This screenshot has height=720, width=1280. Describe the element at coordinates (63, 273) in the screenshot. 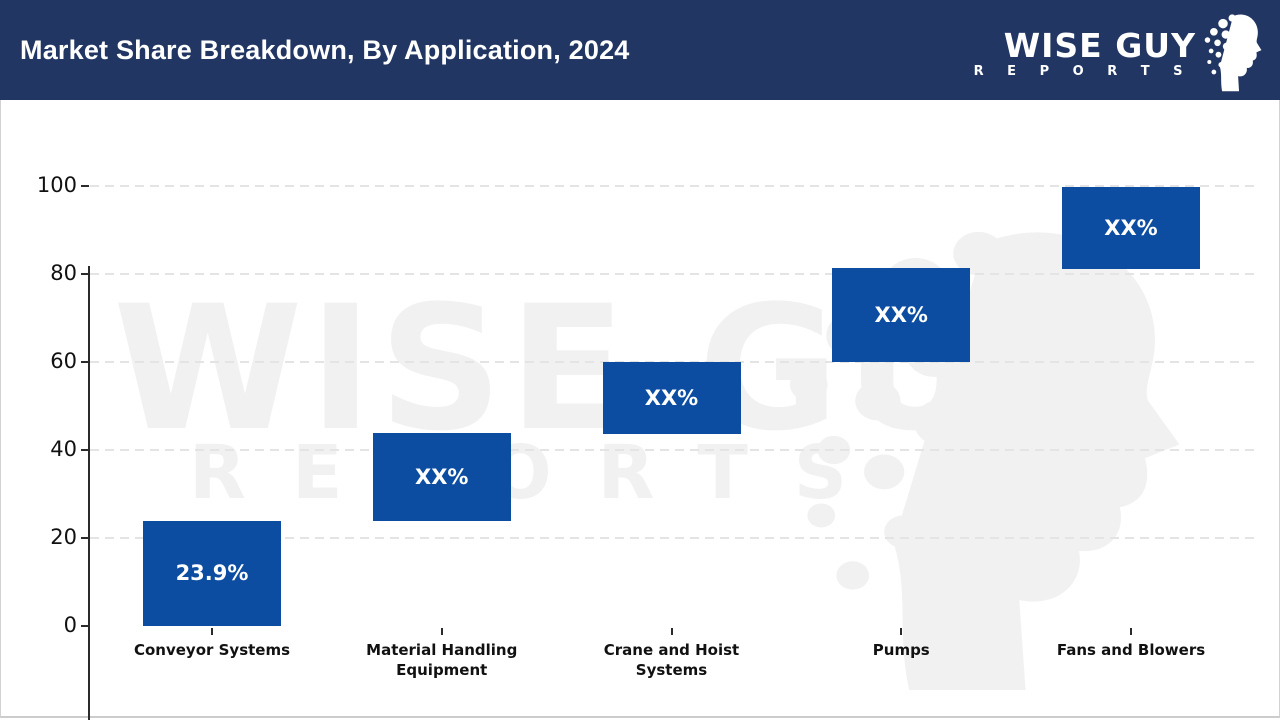

I see `y-tick-label: 80` at that location.